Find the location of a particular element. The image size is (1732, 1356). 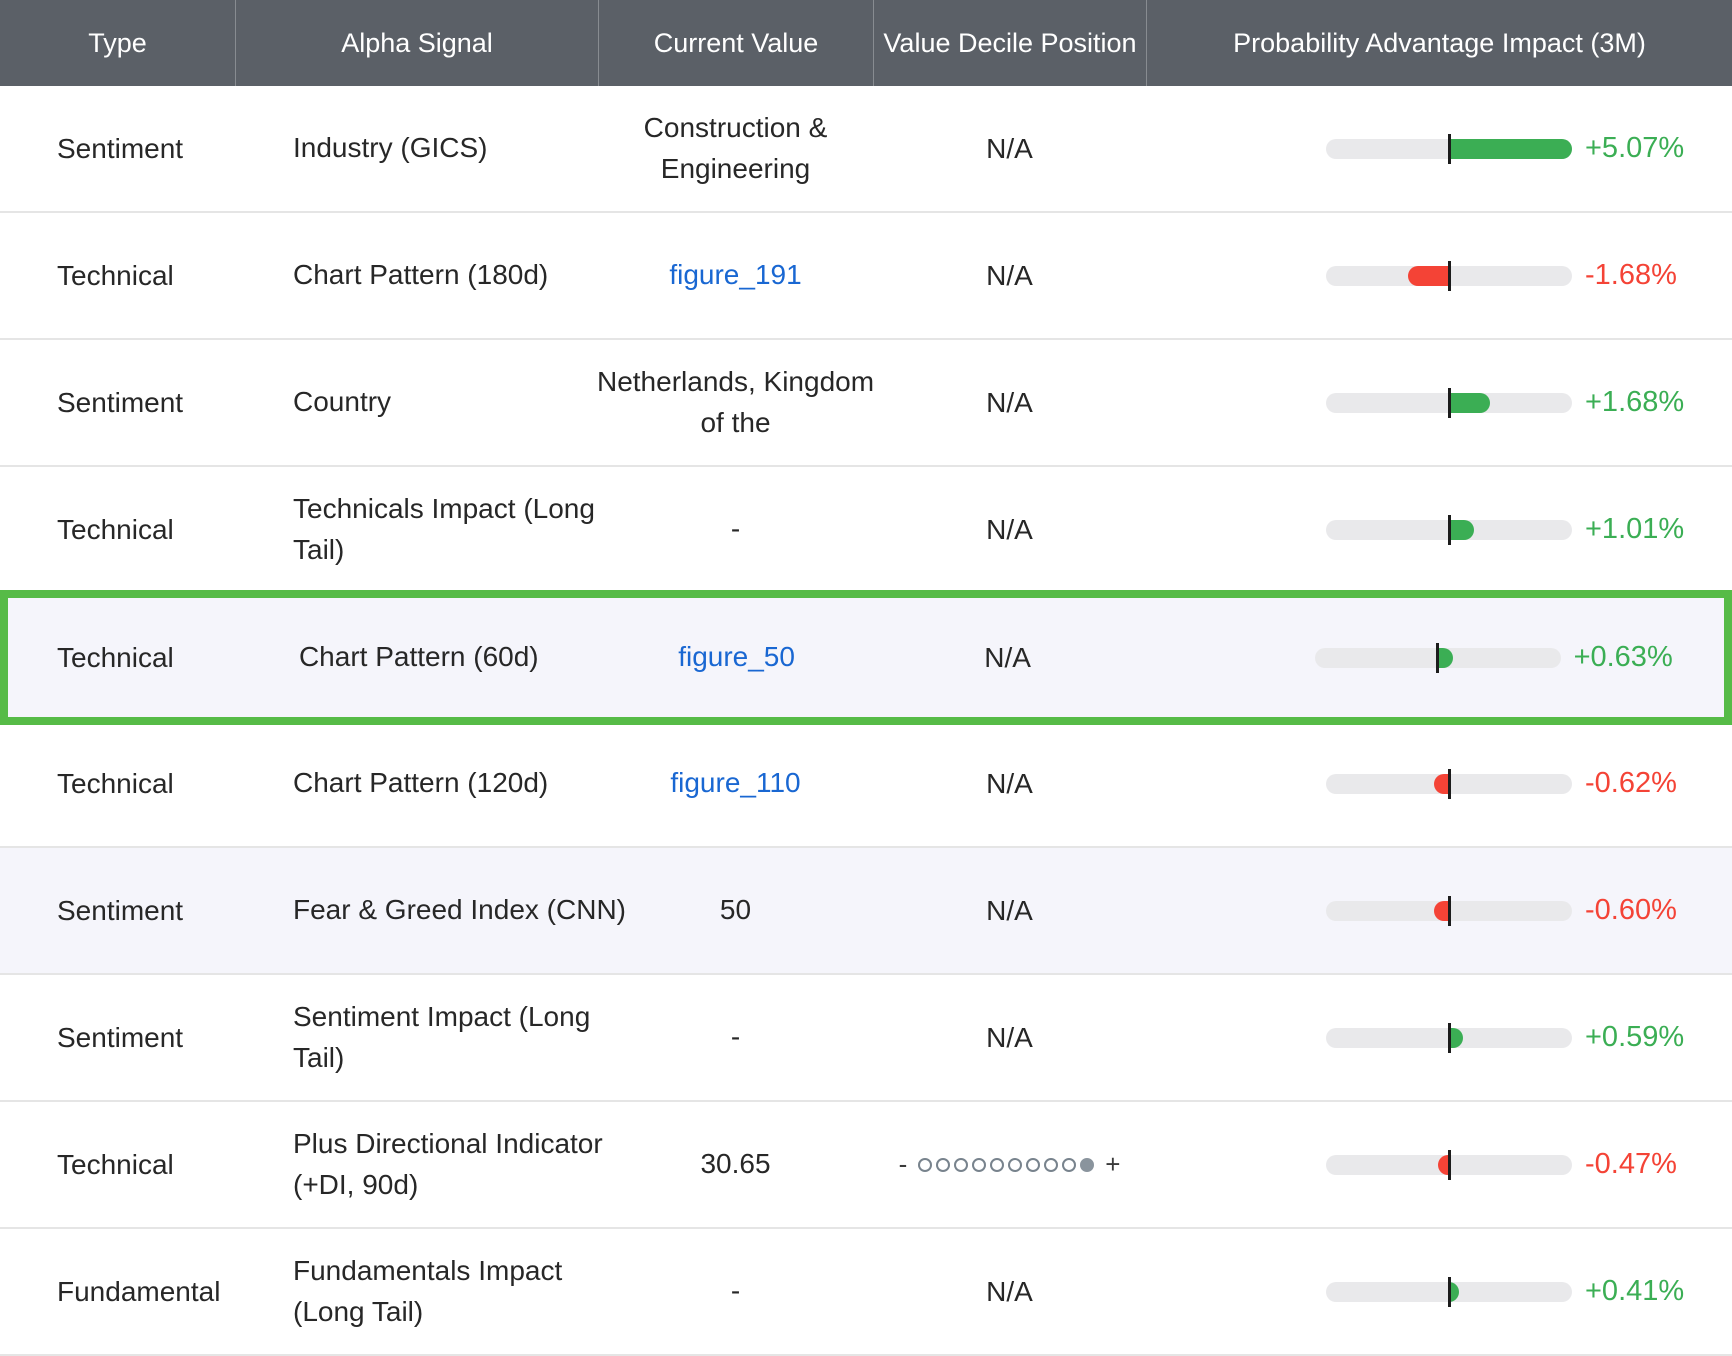

column-header-type: Type is located at coordinates (117, 42).